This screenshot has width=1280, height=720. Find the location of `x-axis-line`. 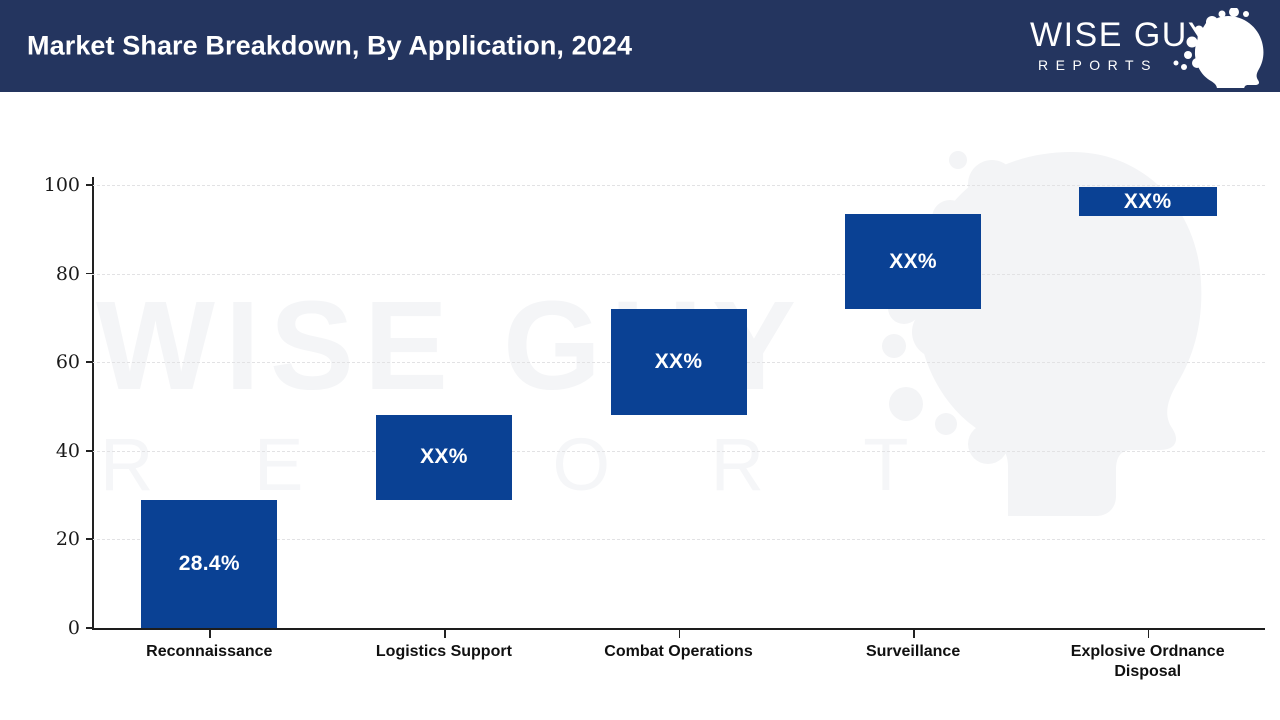

x-axis-line is located at coordinates (678, 629).